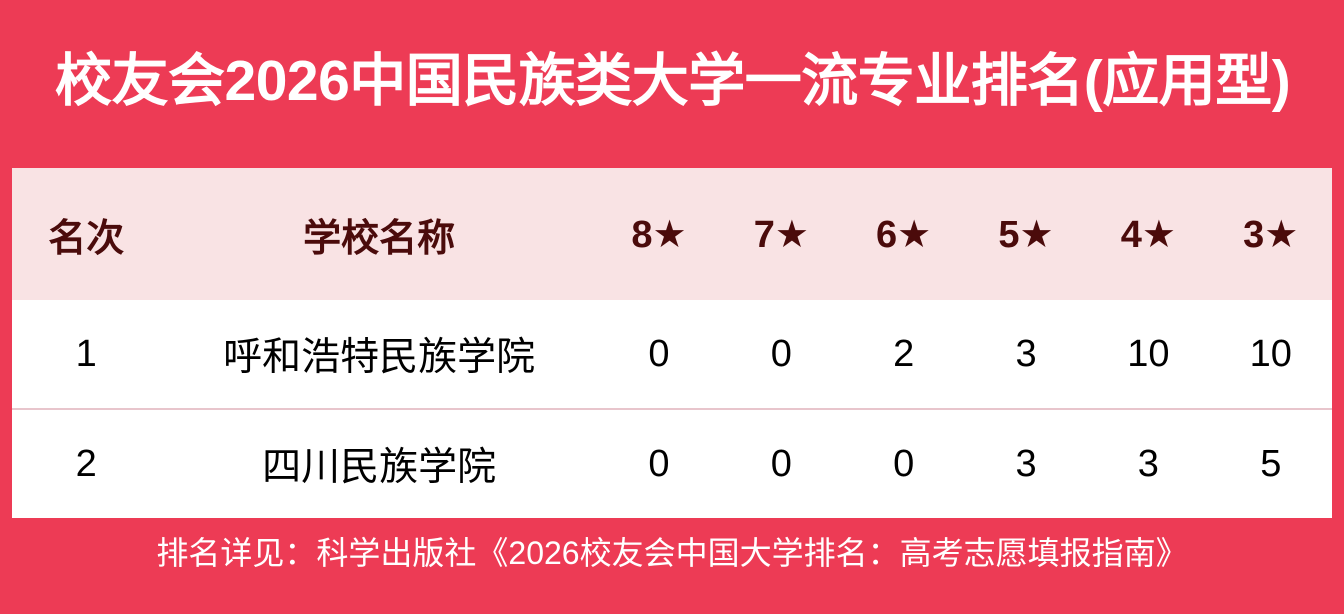 This screenshot has height=614, width=1344. I want to click on cell-6-star: 0, so click(903, 463).